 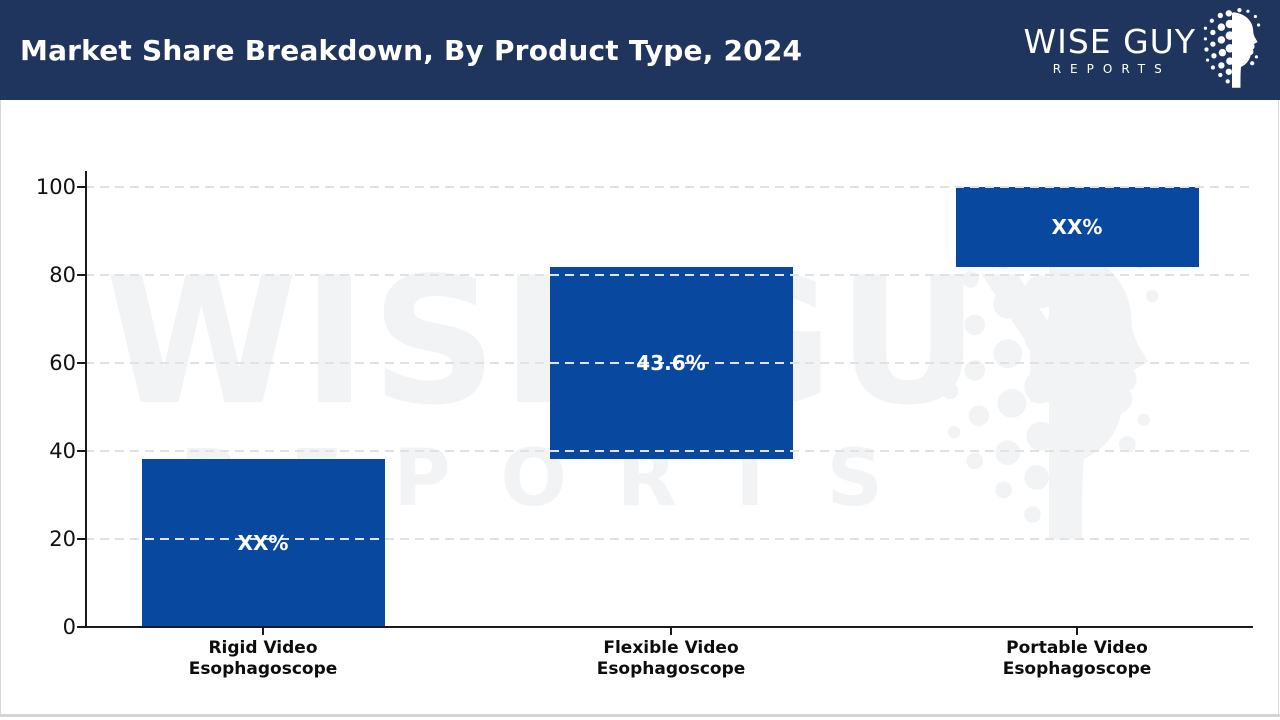 I want to click on y-axis-line, so click(x=86, y=399).